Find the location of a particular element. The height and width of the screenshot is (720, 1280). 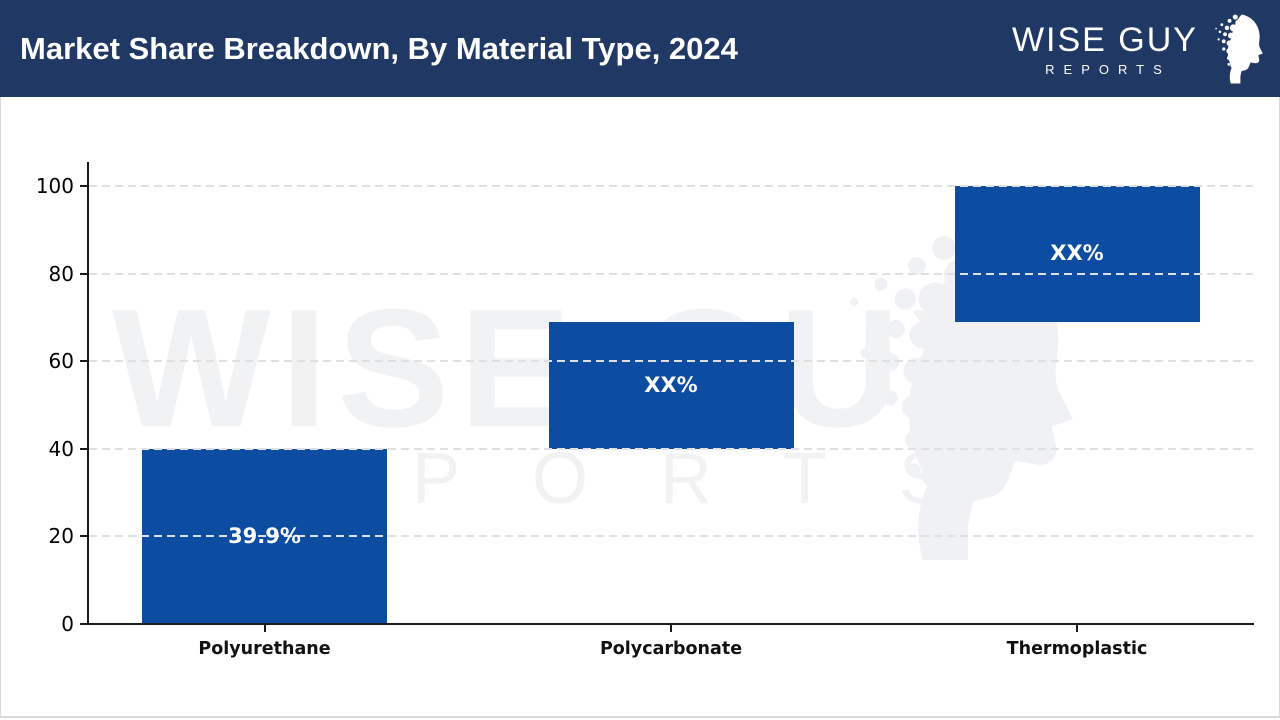

brand-logo: WISE GUY REPORTS is located at coordinates (1146, 49).